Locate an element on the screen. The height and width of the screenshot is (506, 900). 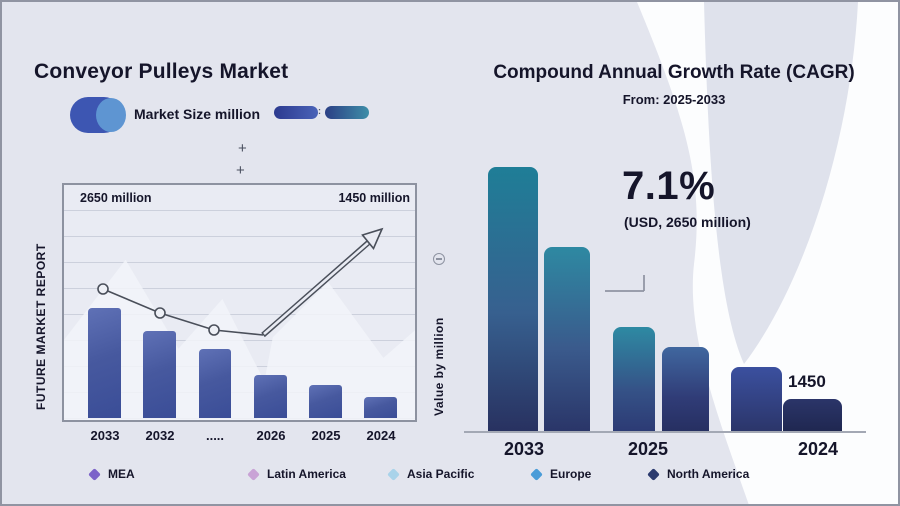
step-connector-vertical is located at coordinates (644, 283).